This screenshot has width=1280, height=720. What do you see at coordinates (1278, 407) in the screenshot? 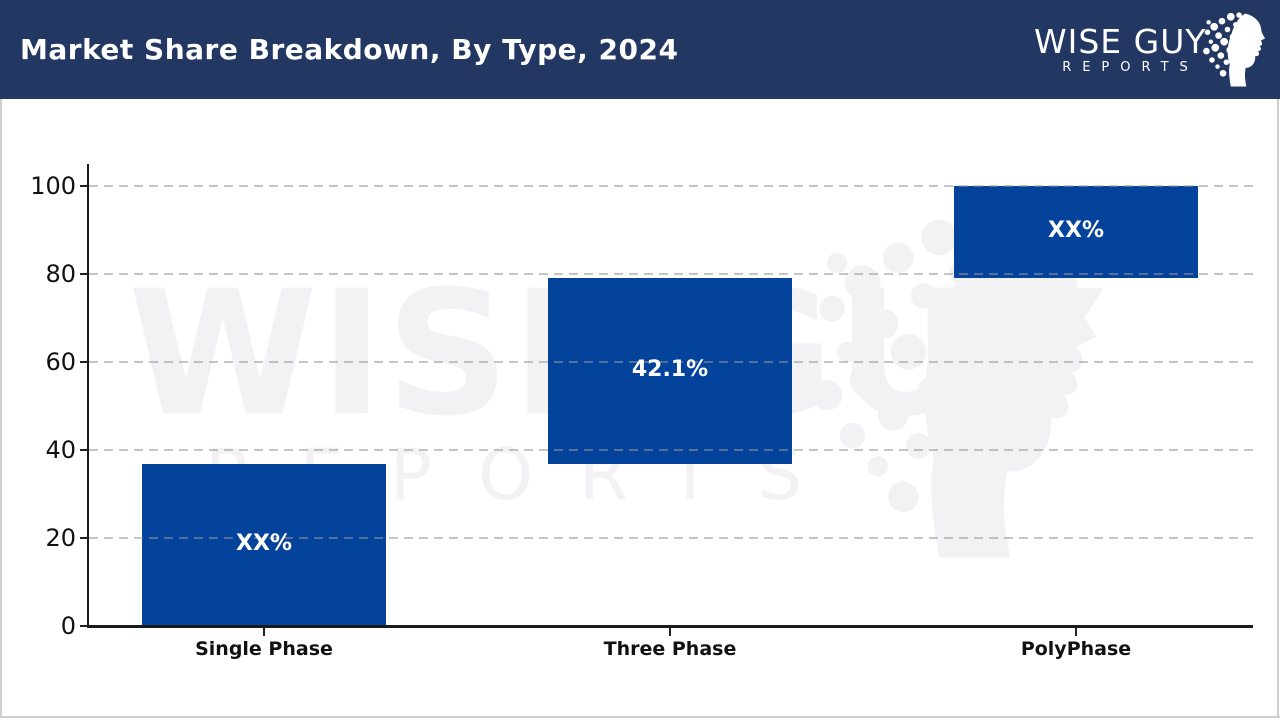
I see `right-border-line` at bounding box center [1278, 407].